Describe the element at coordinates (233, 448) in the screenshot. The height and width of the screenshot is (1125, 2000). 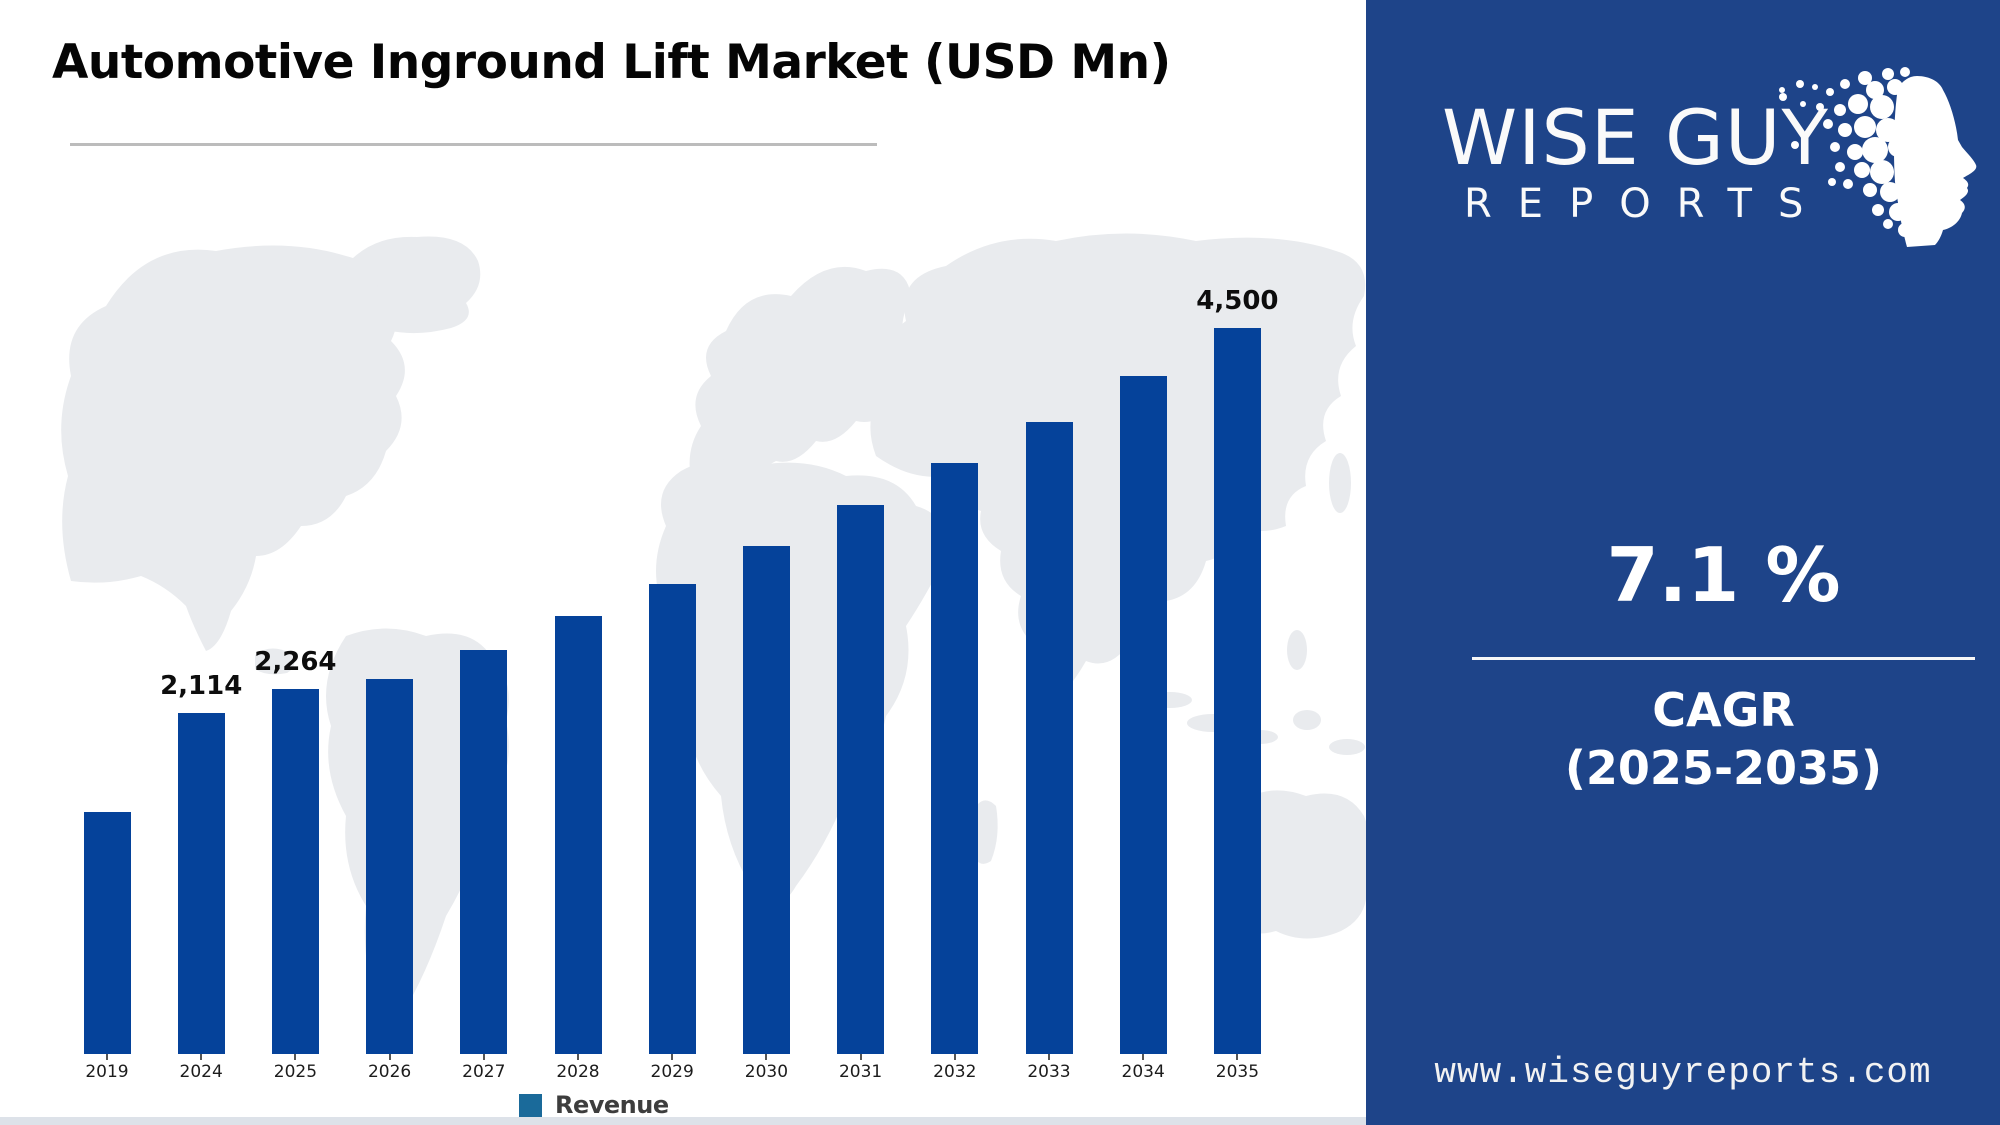
I see `map-north-america` at that location.